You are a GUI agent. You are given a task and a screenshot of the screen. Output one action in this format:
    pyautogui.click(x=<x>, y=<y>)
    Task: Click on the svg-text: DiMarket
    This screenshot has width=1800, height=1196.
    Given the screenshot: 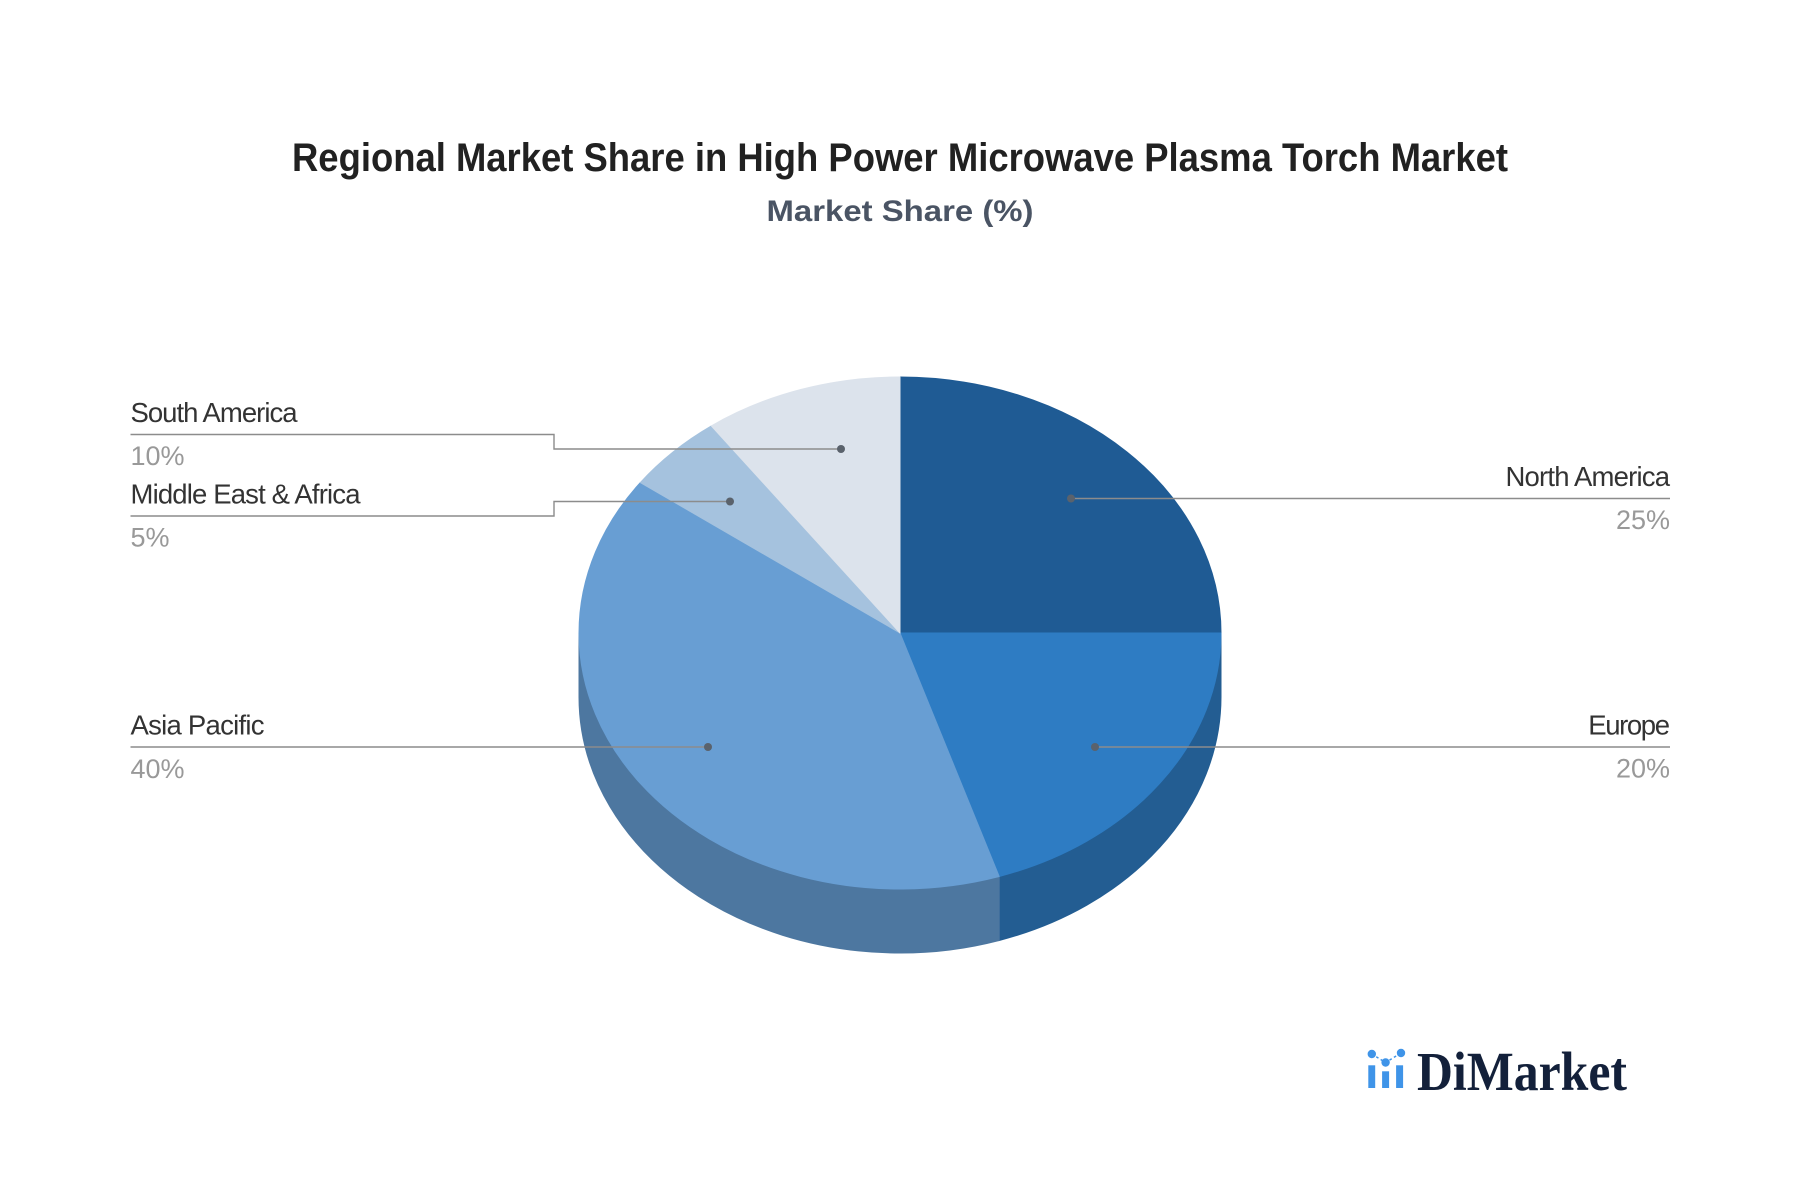 What is the action you would take?
    pyautogui.click(x=1522, y=1071)
    